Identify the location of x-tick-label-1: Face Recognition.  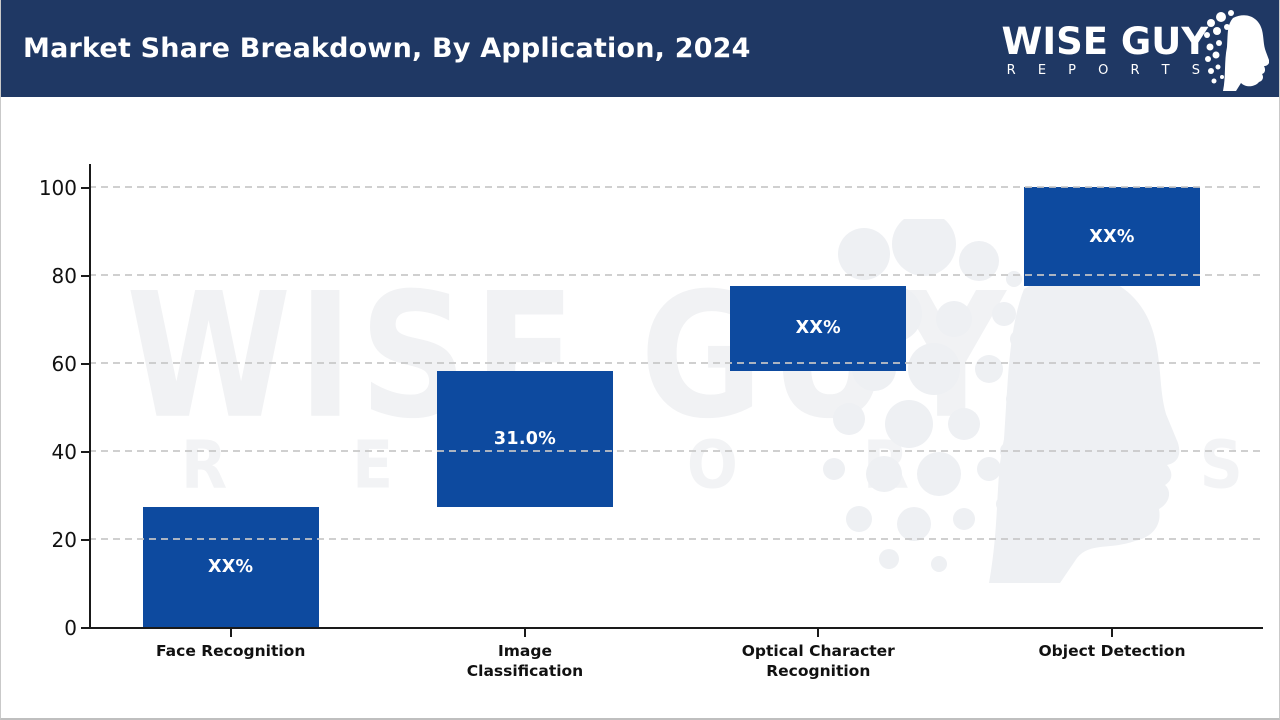
(231, 651).